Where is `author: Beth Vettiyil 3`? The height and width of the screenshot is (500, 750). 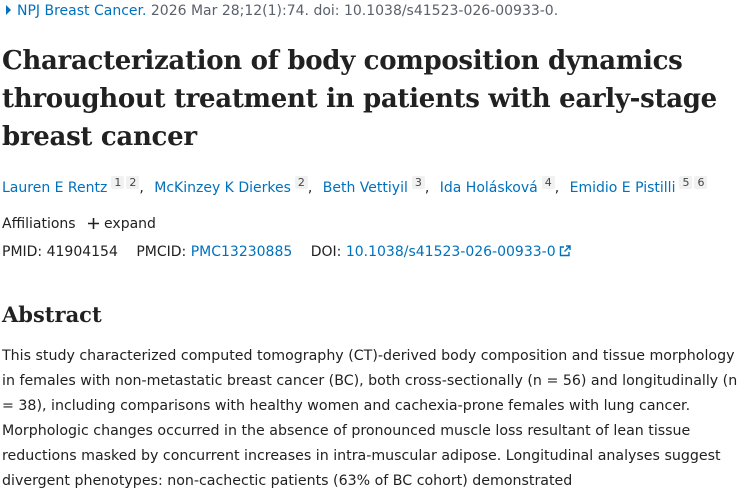
author: Beth Vettiyil 3 is located at coordinates (378, 186).